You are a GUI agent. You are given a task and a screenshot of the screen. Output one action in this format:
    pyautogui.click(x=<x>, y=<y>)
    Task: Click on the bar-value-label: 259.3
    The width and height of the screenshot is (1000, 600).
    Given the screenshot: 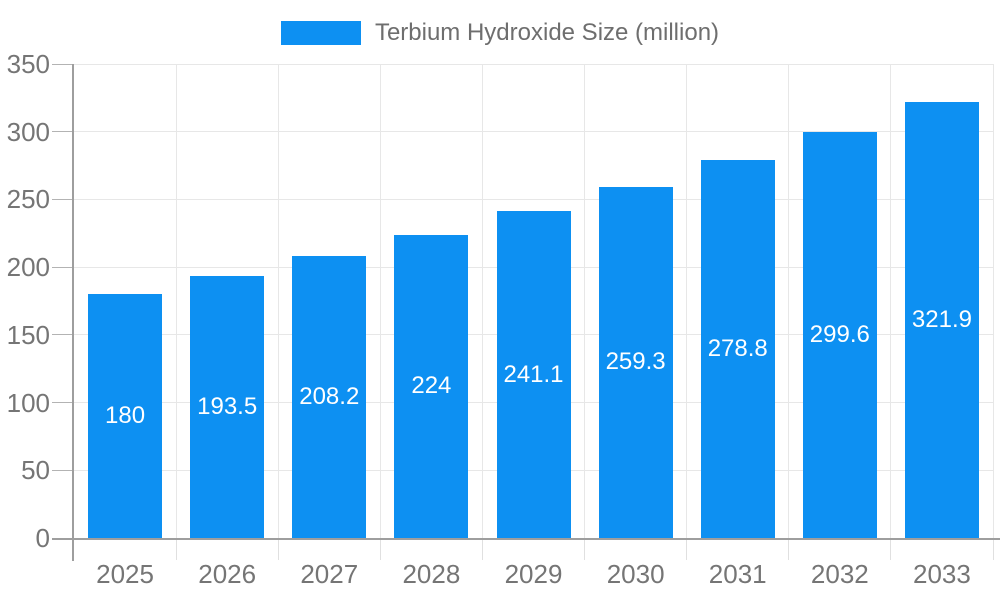 What is the action you would take?
    pyautogui.click(x=635, y=362)
    